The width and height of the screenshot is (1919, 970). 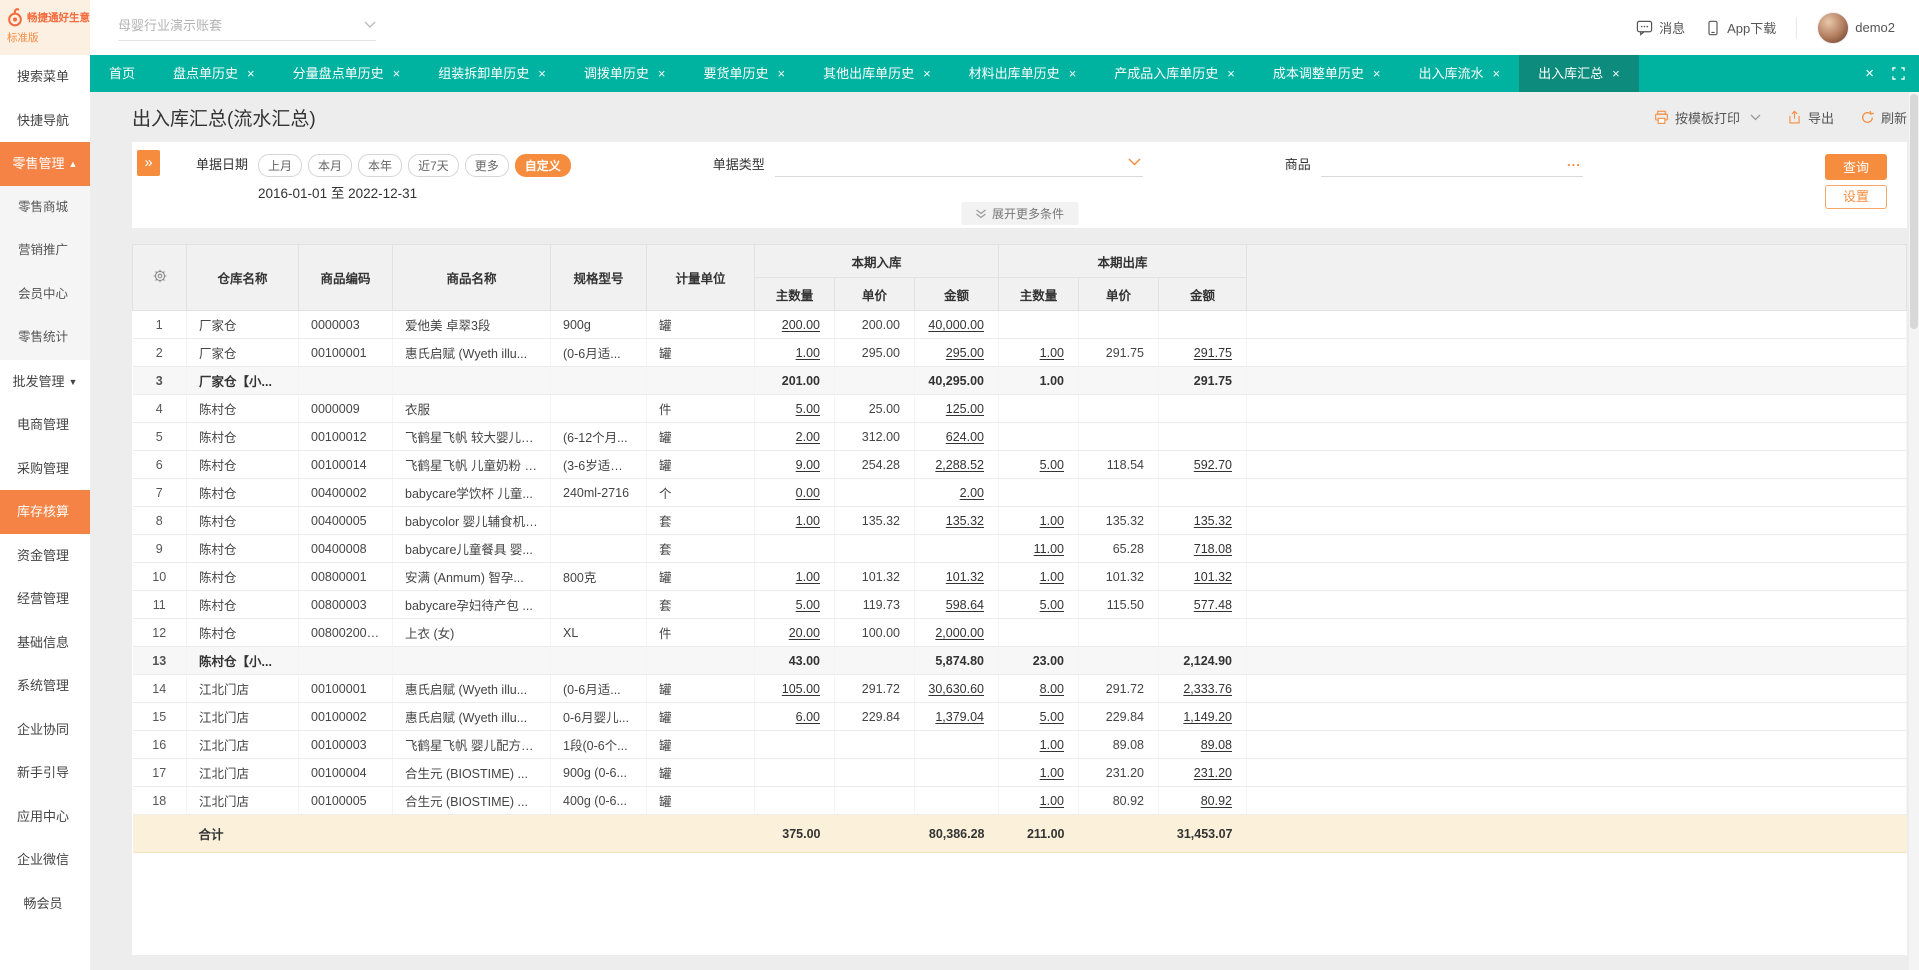 I want to click on collapse-sidebar-button: », so click(x=148, y=163).